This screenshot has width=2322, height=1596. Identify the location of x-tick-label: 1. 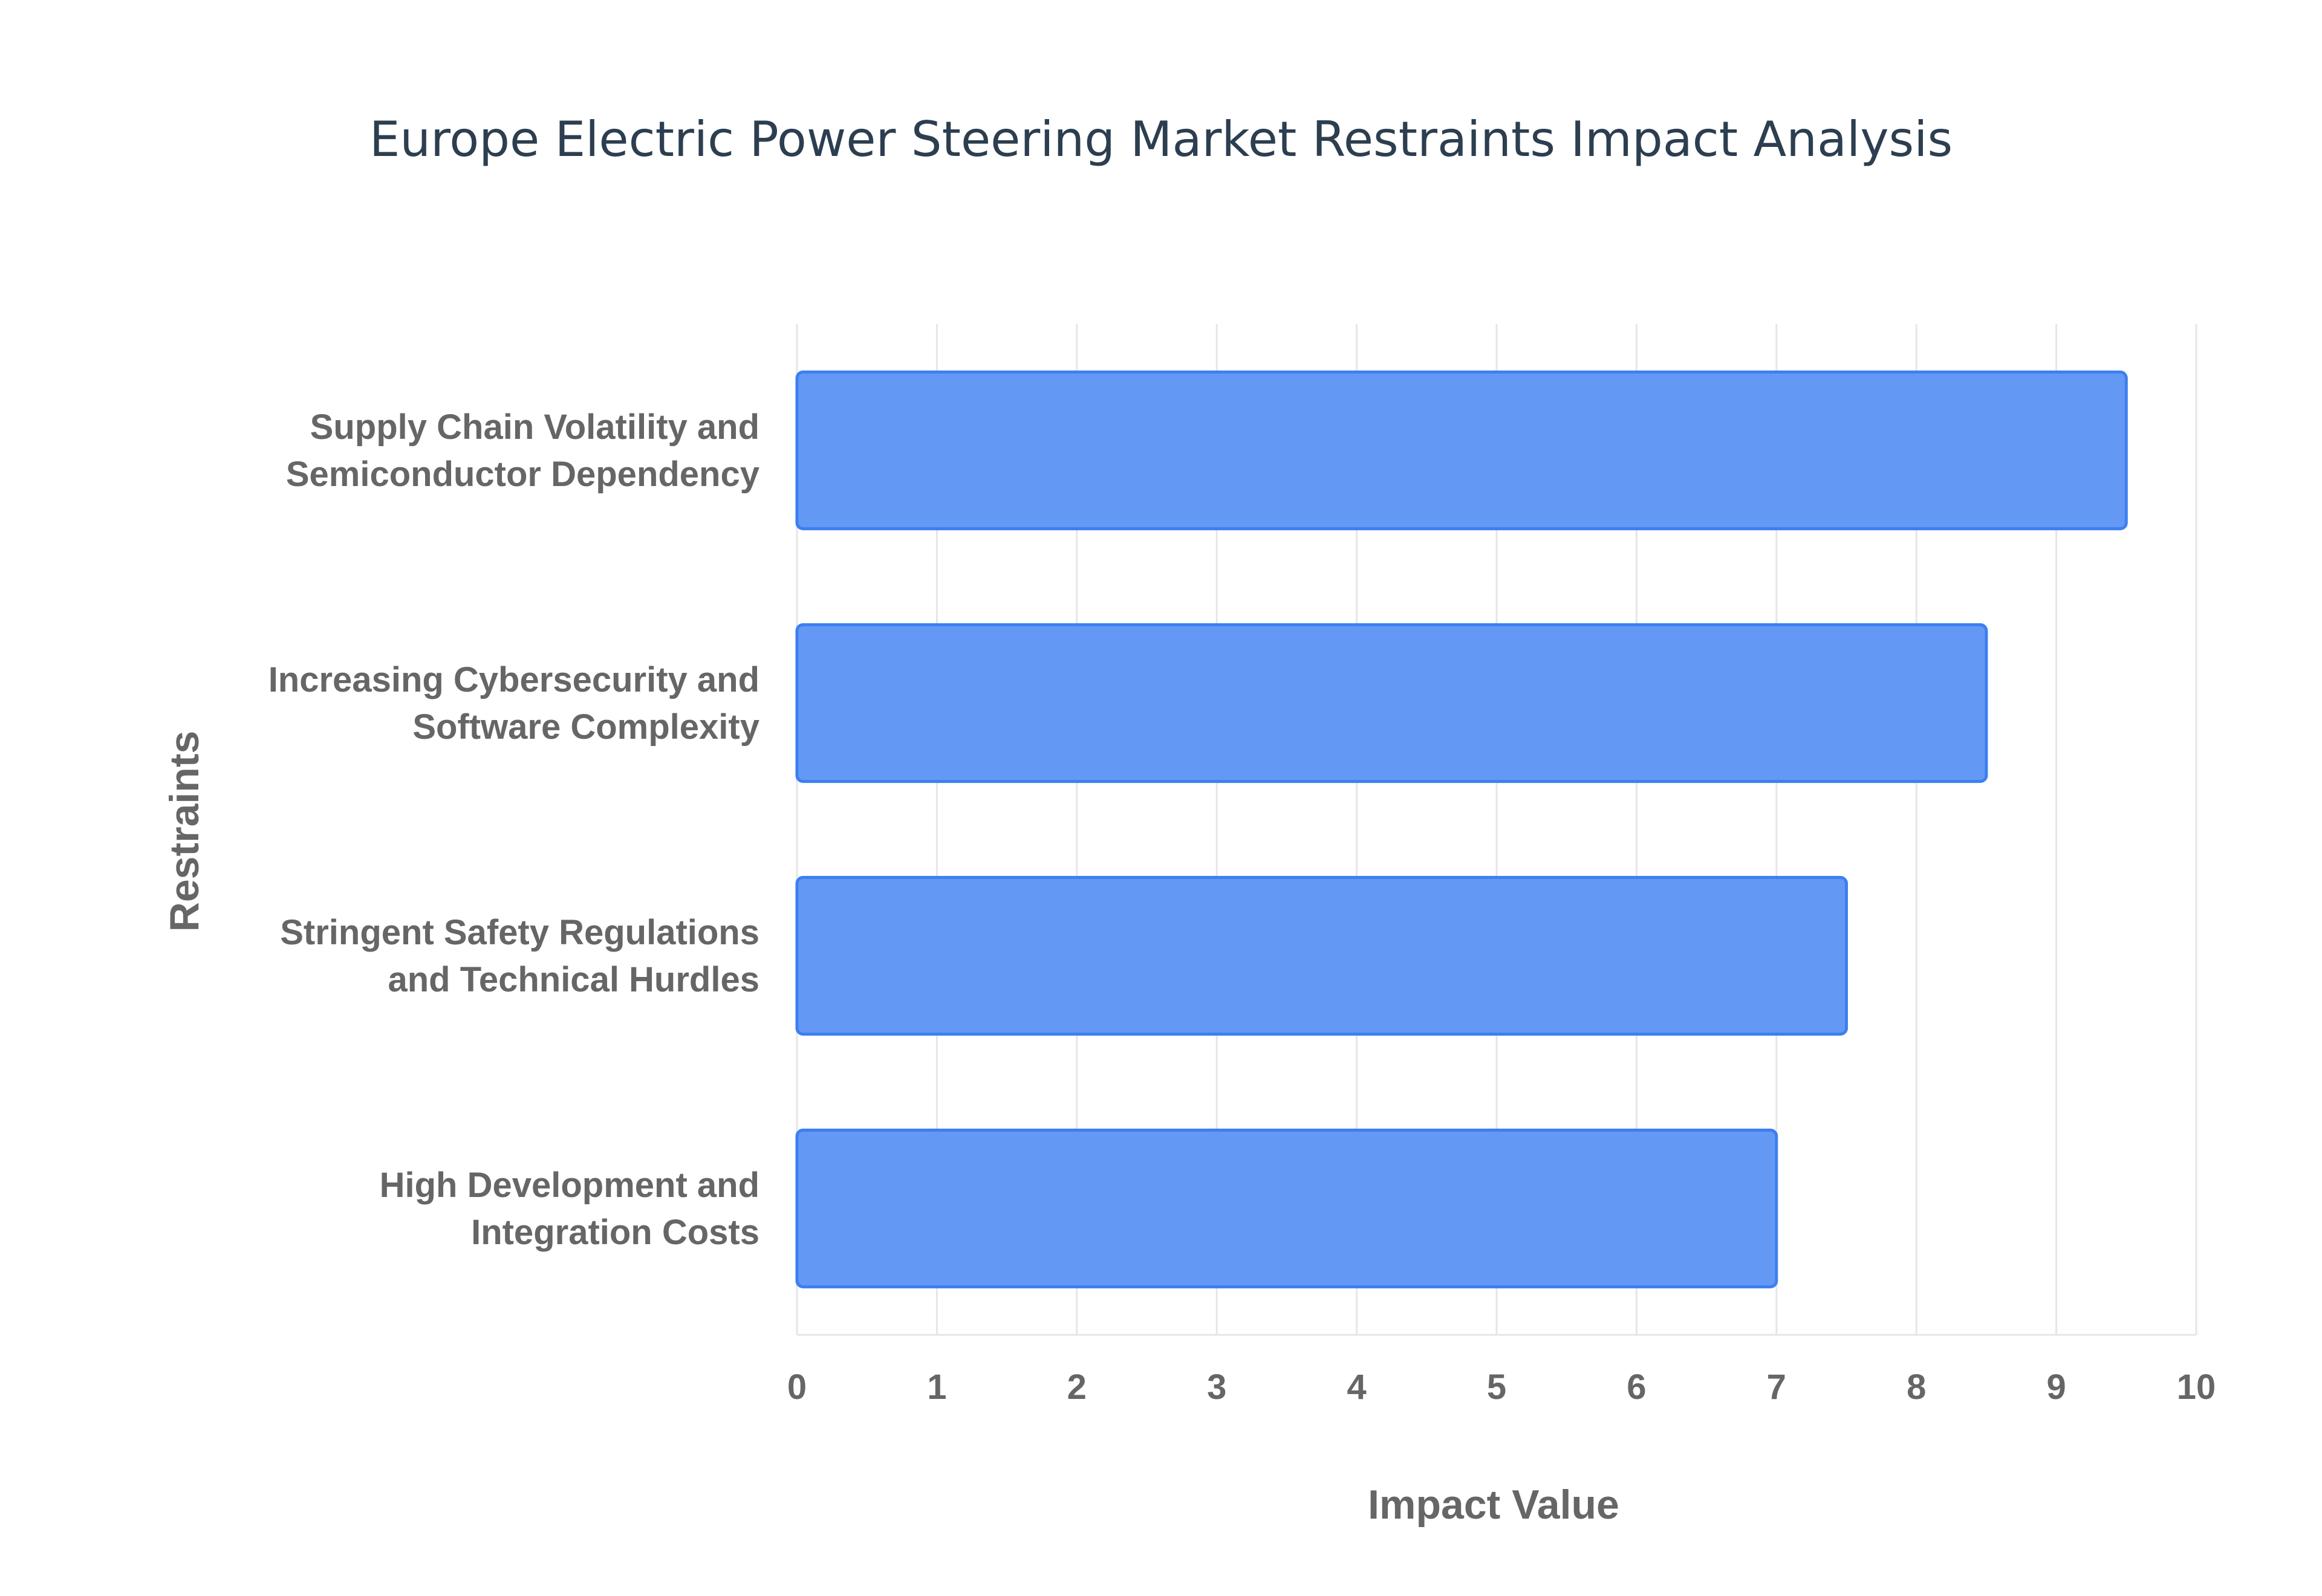
(936, 1387).